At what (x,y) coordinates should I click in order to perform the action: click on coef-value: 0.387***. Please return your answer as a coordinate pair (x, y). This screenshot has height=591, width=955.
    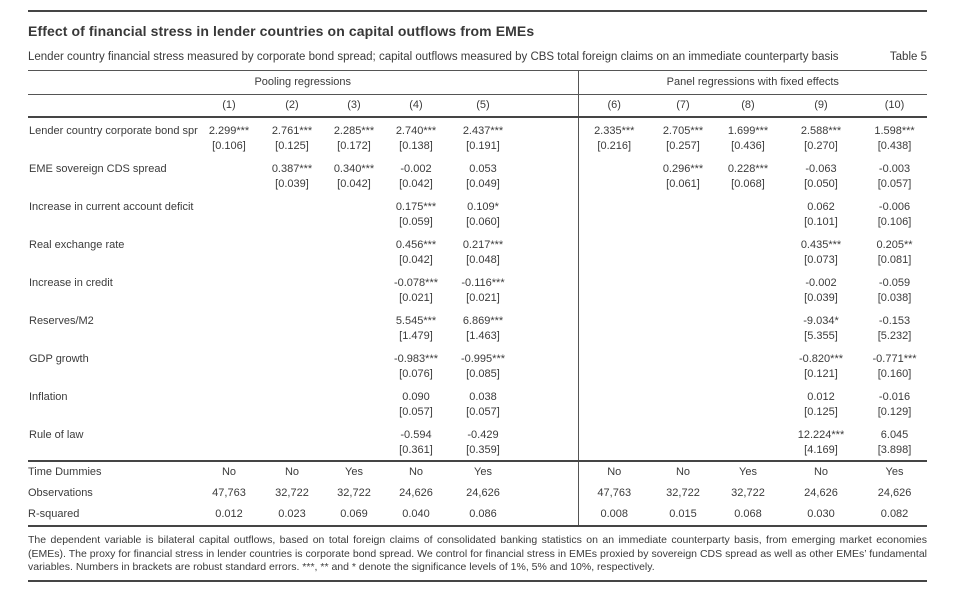
    Looking at the image, I should click on (292, 169).